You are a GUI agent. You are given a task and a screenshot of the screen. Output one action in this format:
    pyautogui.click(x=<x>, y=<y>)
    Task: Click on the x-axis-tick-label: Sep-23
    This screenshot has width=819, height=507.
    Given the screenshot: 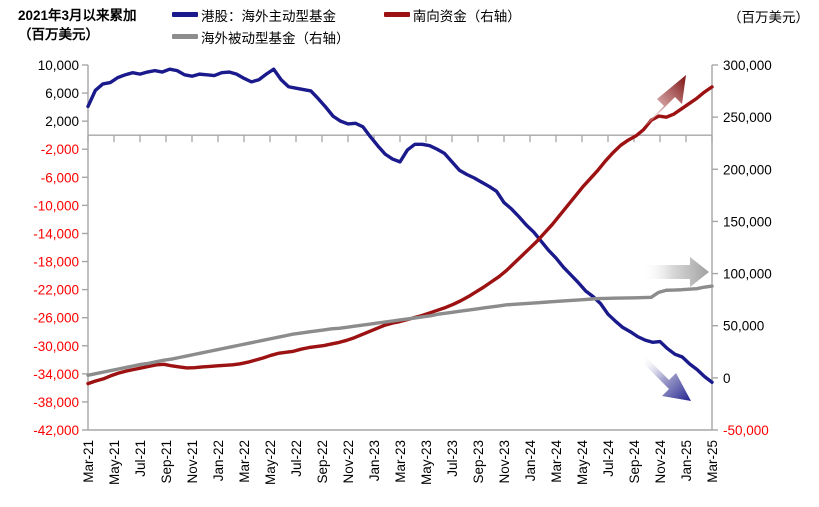 What is the action you would take?
    pyautogui.click(x=478, y=462)
    